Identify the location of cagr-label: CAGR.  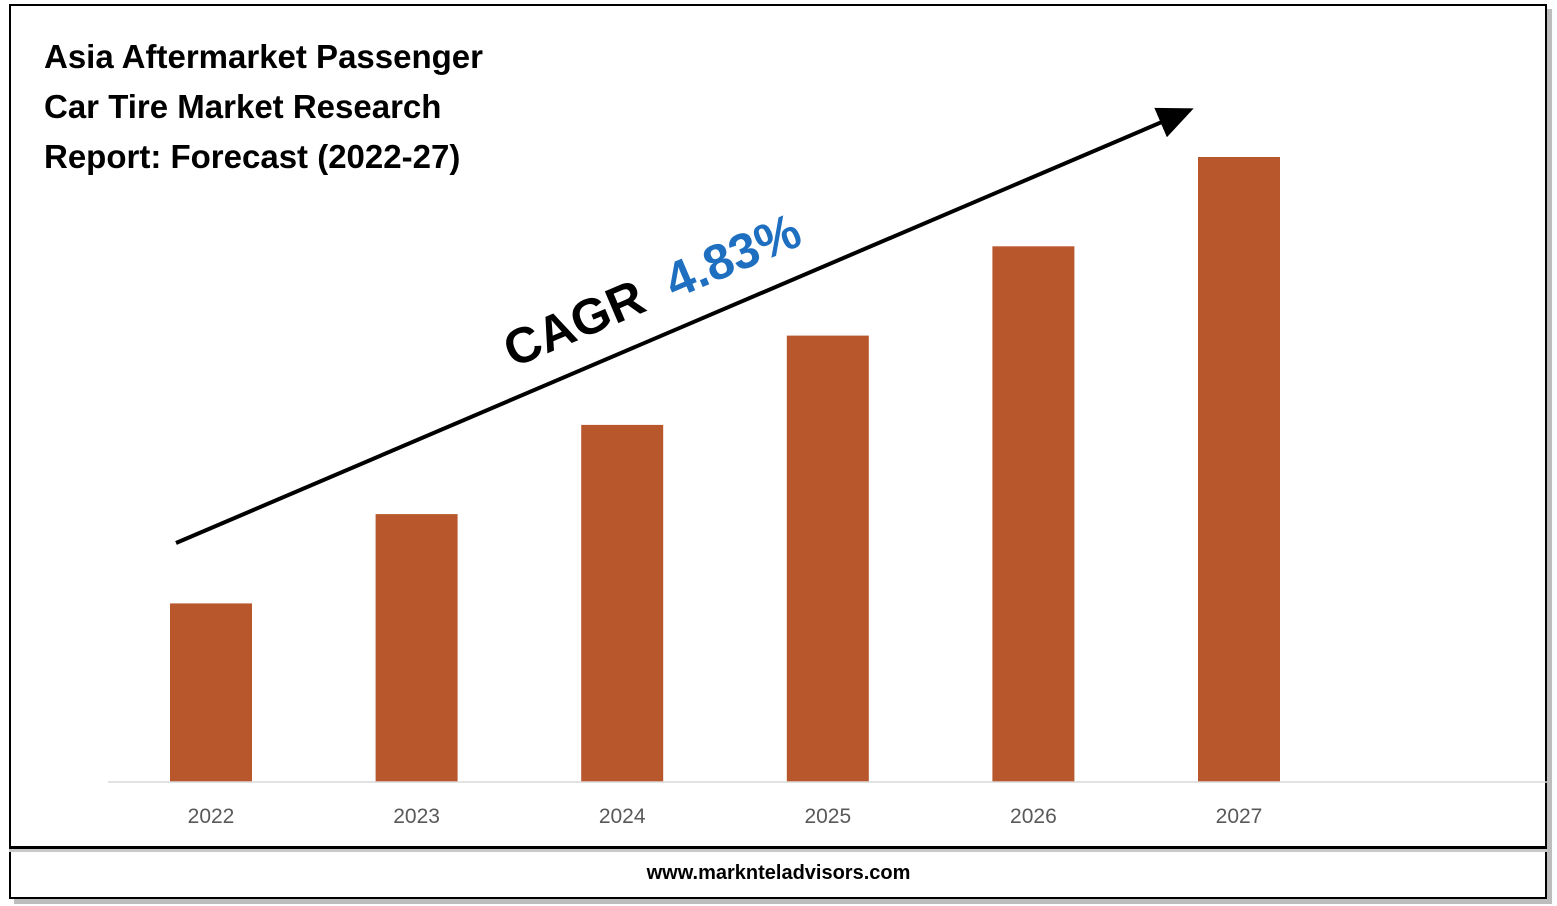
(573, 323).